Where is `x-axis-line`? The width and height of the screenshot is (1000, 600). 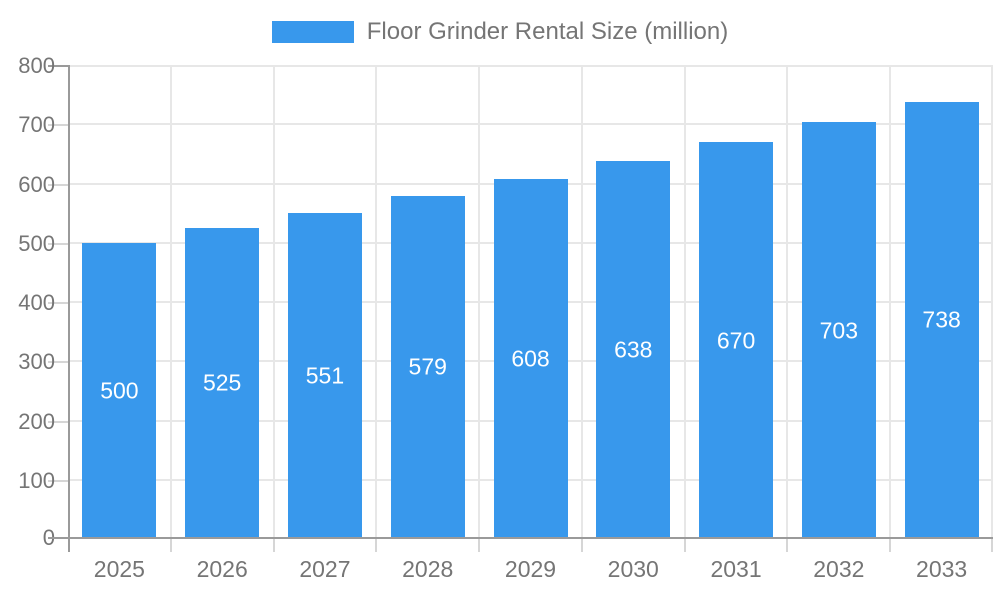
x-axis-line is located at coordinates (520, 538).